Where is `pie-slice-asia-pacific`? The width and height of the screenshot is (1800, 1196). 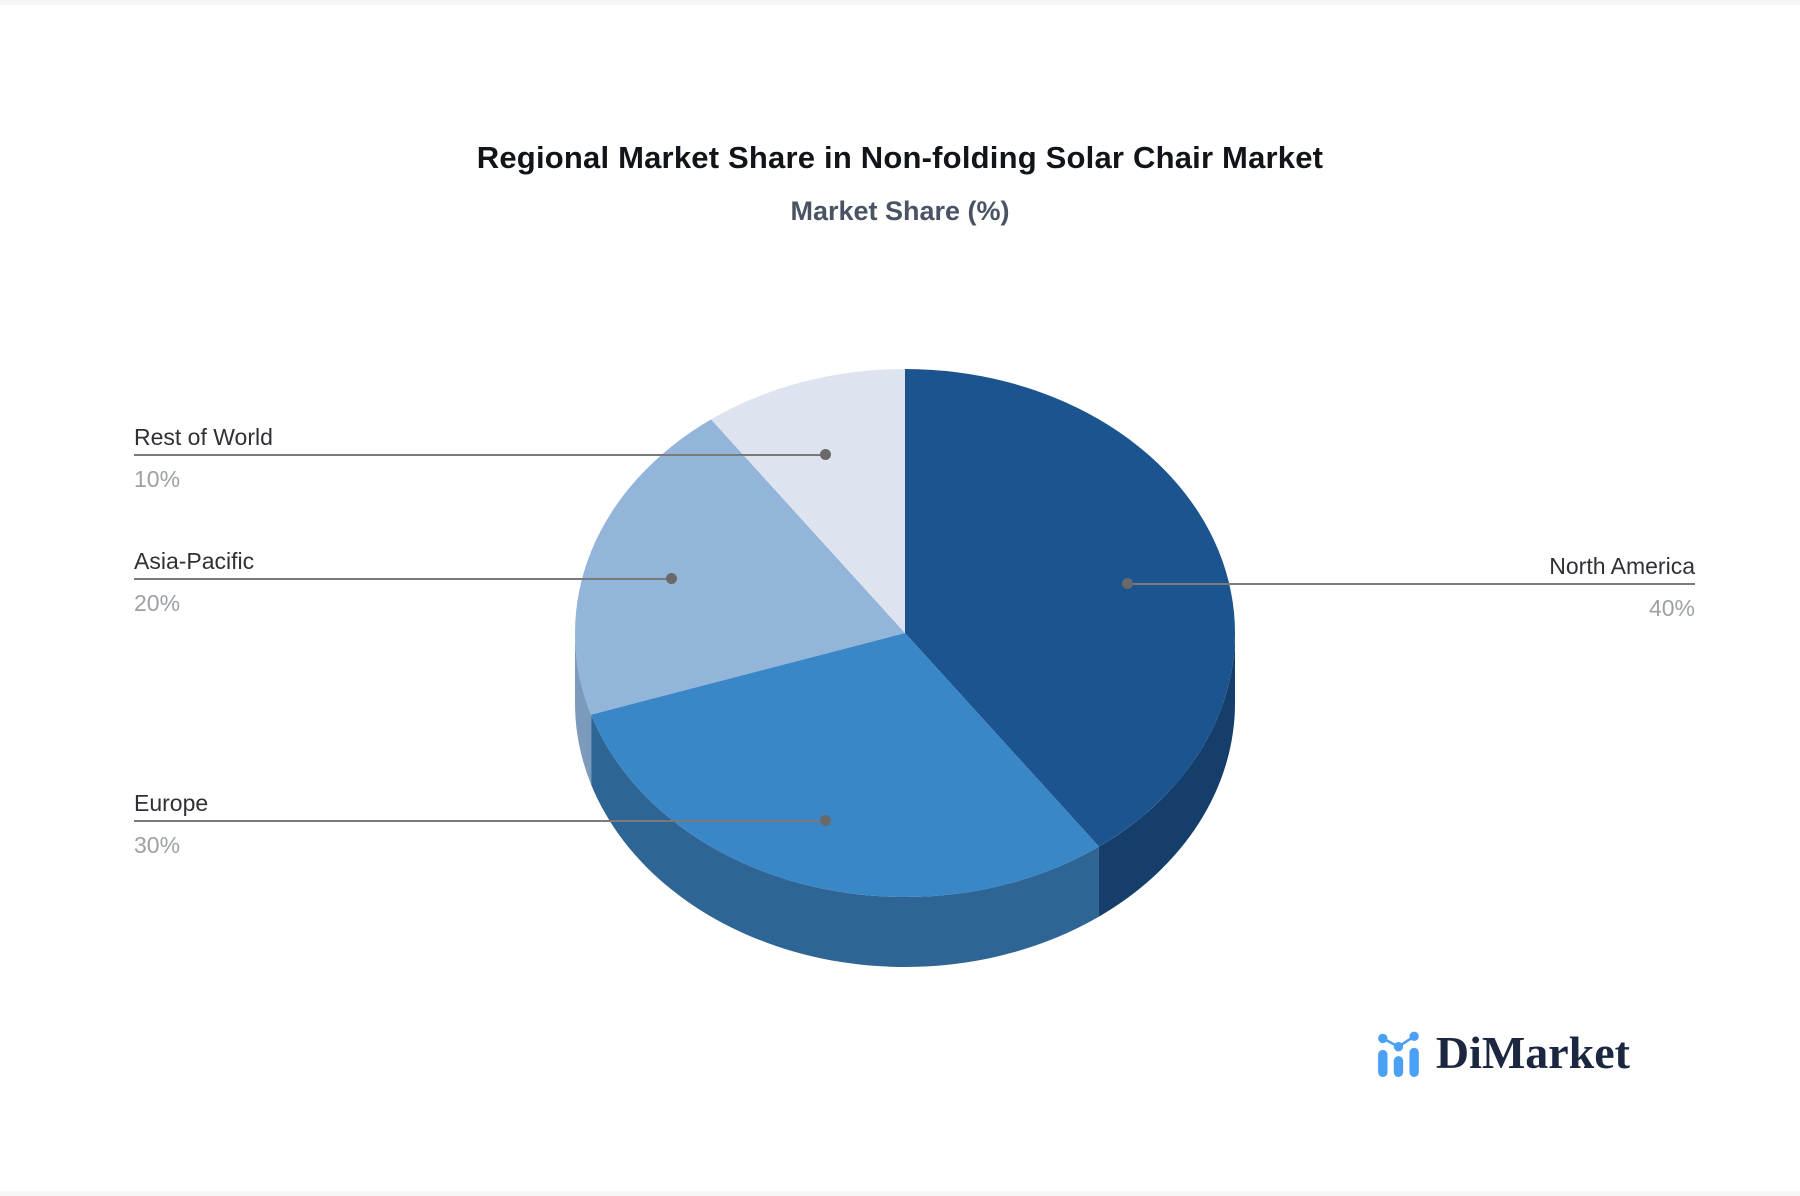 pie-slice-asia-pacific is located at coordinates (740, 567).